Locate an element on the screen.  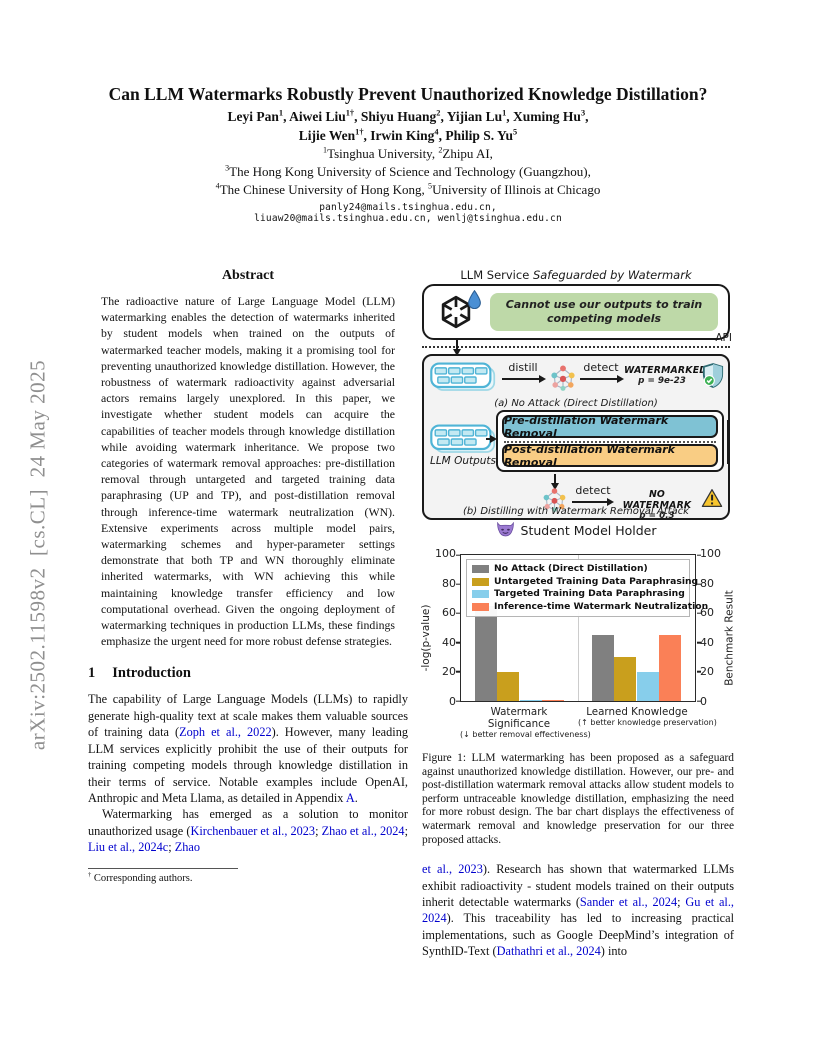
water-drop-icon is located at coordinates (474, 299).